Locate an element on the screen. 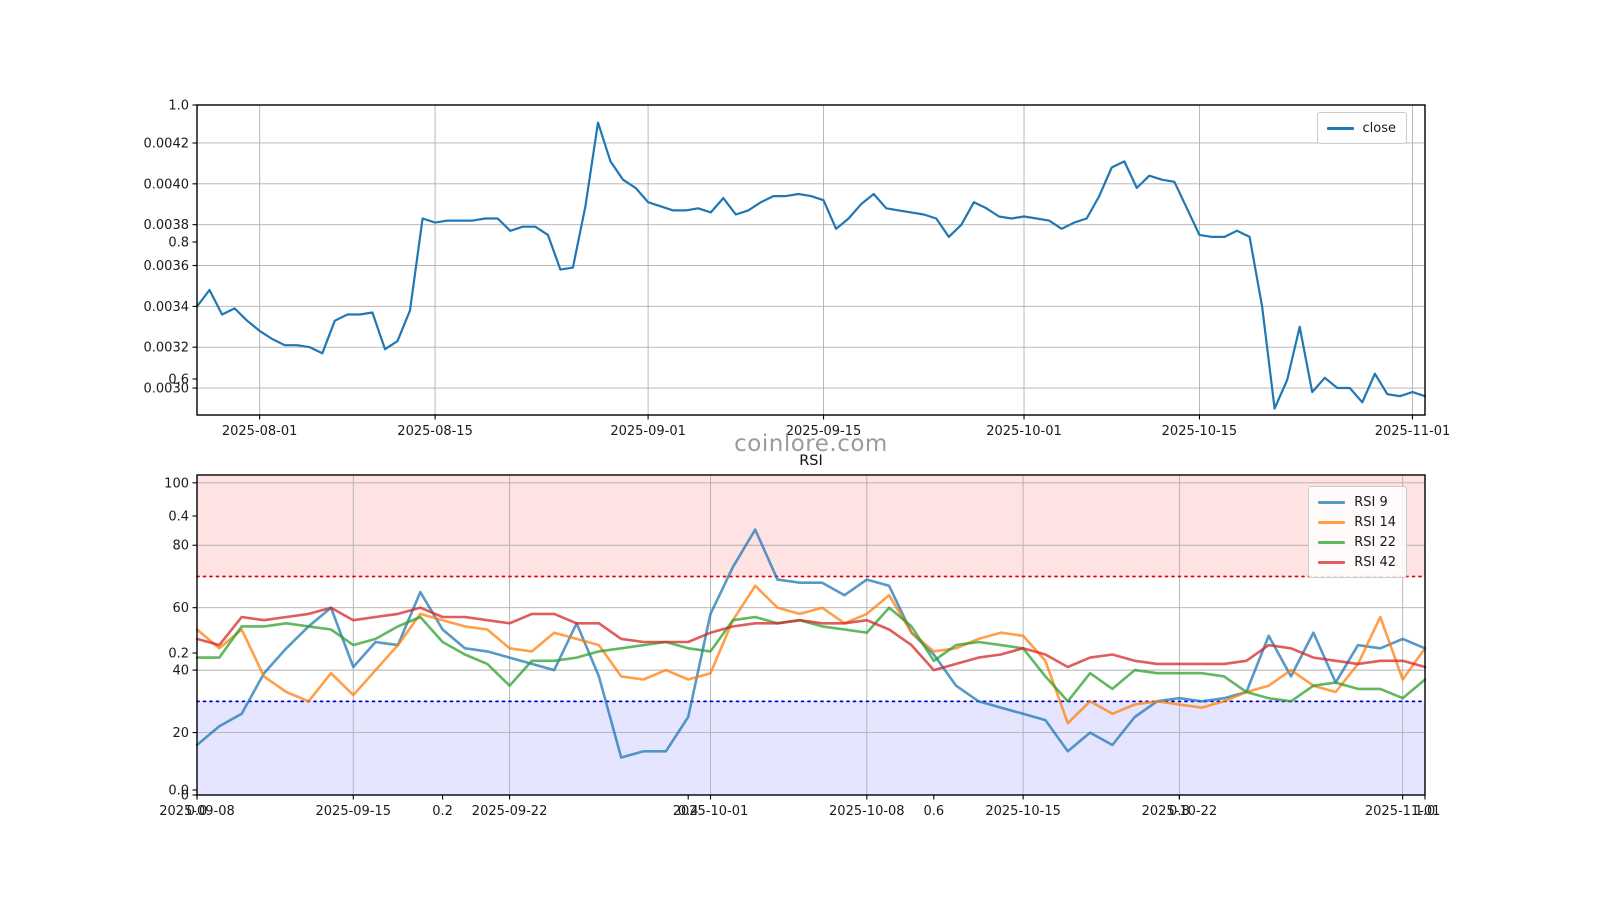 The width and height of the screenshot is (1600, 900). price-y-tick-label: 0.0042 is located at coordinates (167, 143).